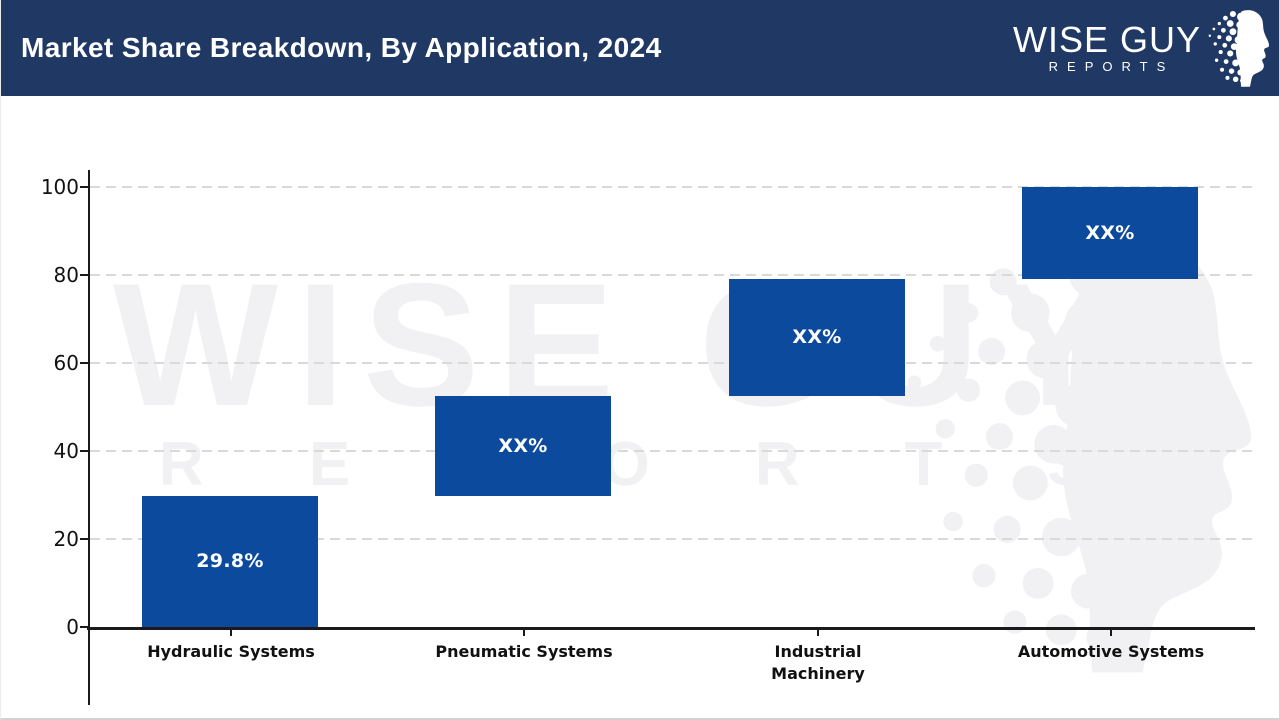 This screenshot has width=1280, height=720. I want to click on y-axis-tick-label: 40, so click(66, 451).